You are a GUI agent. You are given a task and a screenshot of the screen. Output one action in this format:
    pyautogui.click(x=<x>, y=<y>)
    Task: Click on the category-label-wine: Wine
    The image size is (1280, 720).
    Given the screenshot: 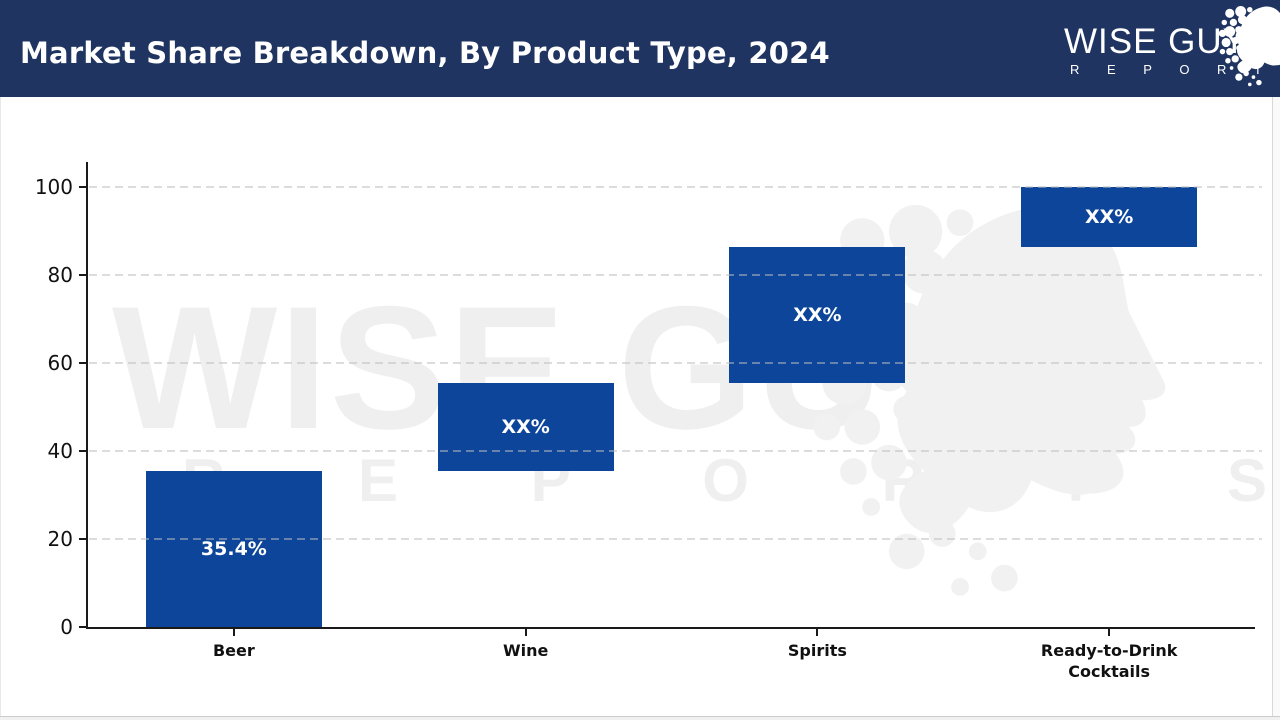 What is the action you would take?
    pyautogui.click(x=525, y=650)
    